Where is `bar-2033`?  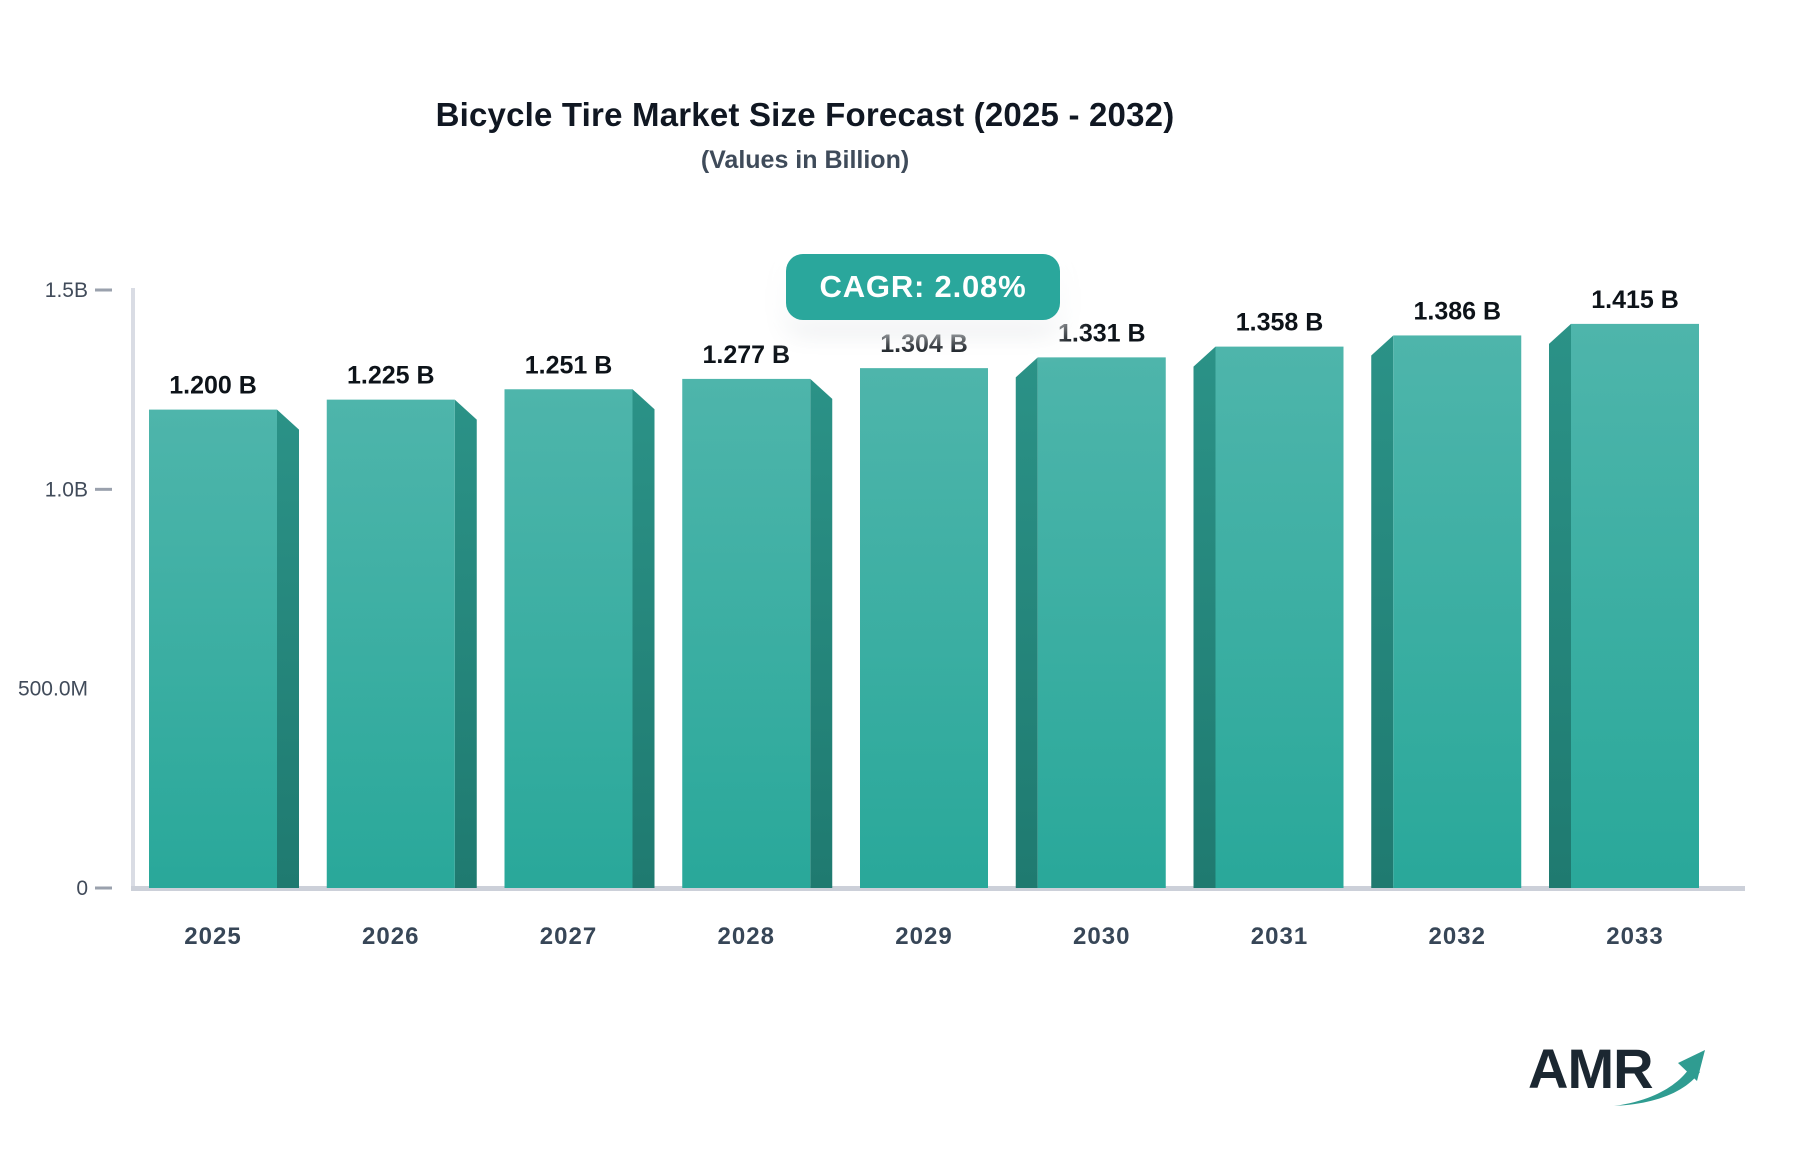 bar-2033 is located at coordinates (1624, 605).